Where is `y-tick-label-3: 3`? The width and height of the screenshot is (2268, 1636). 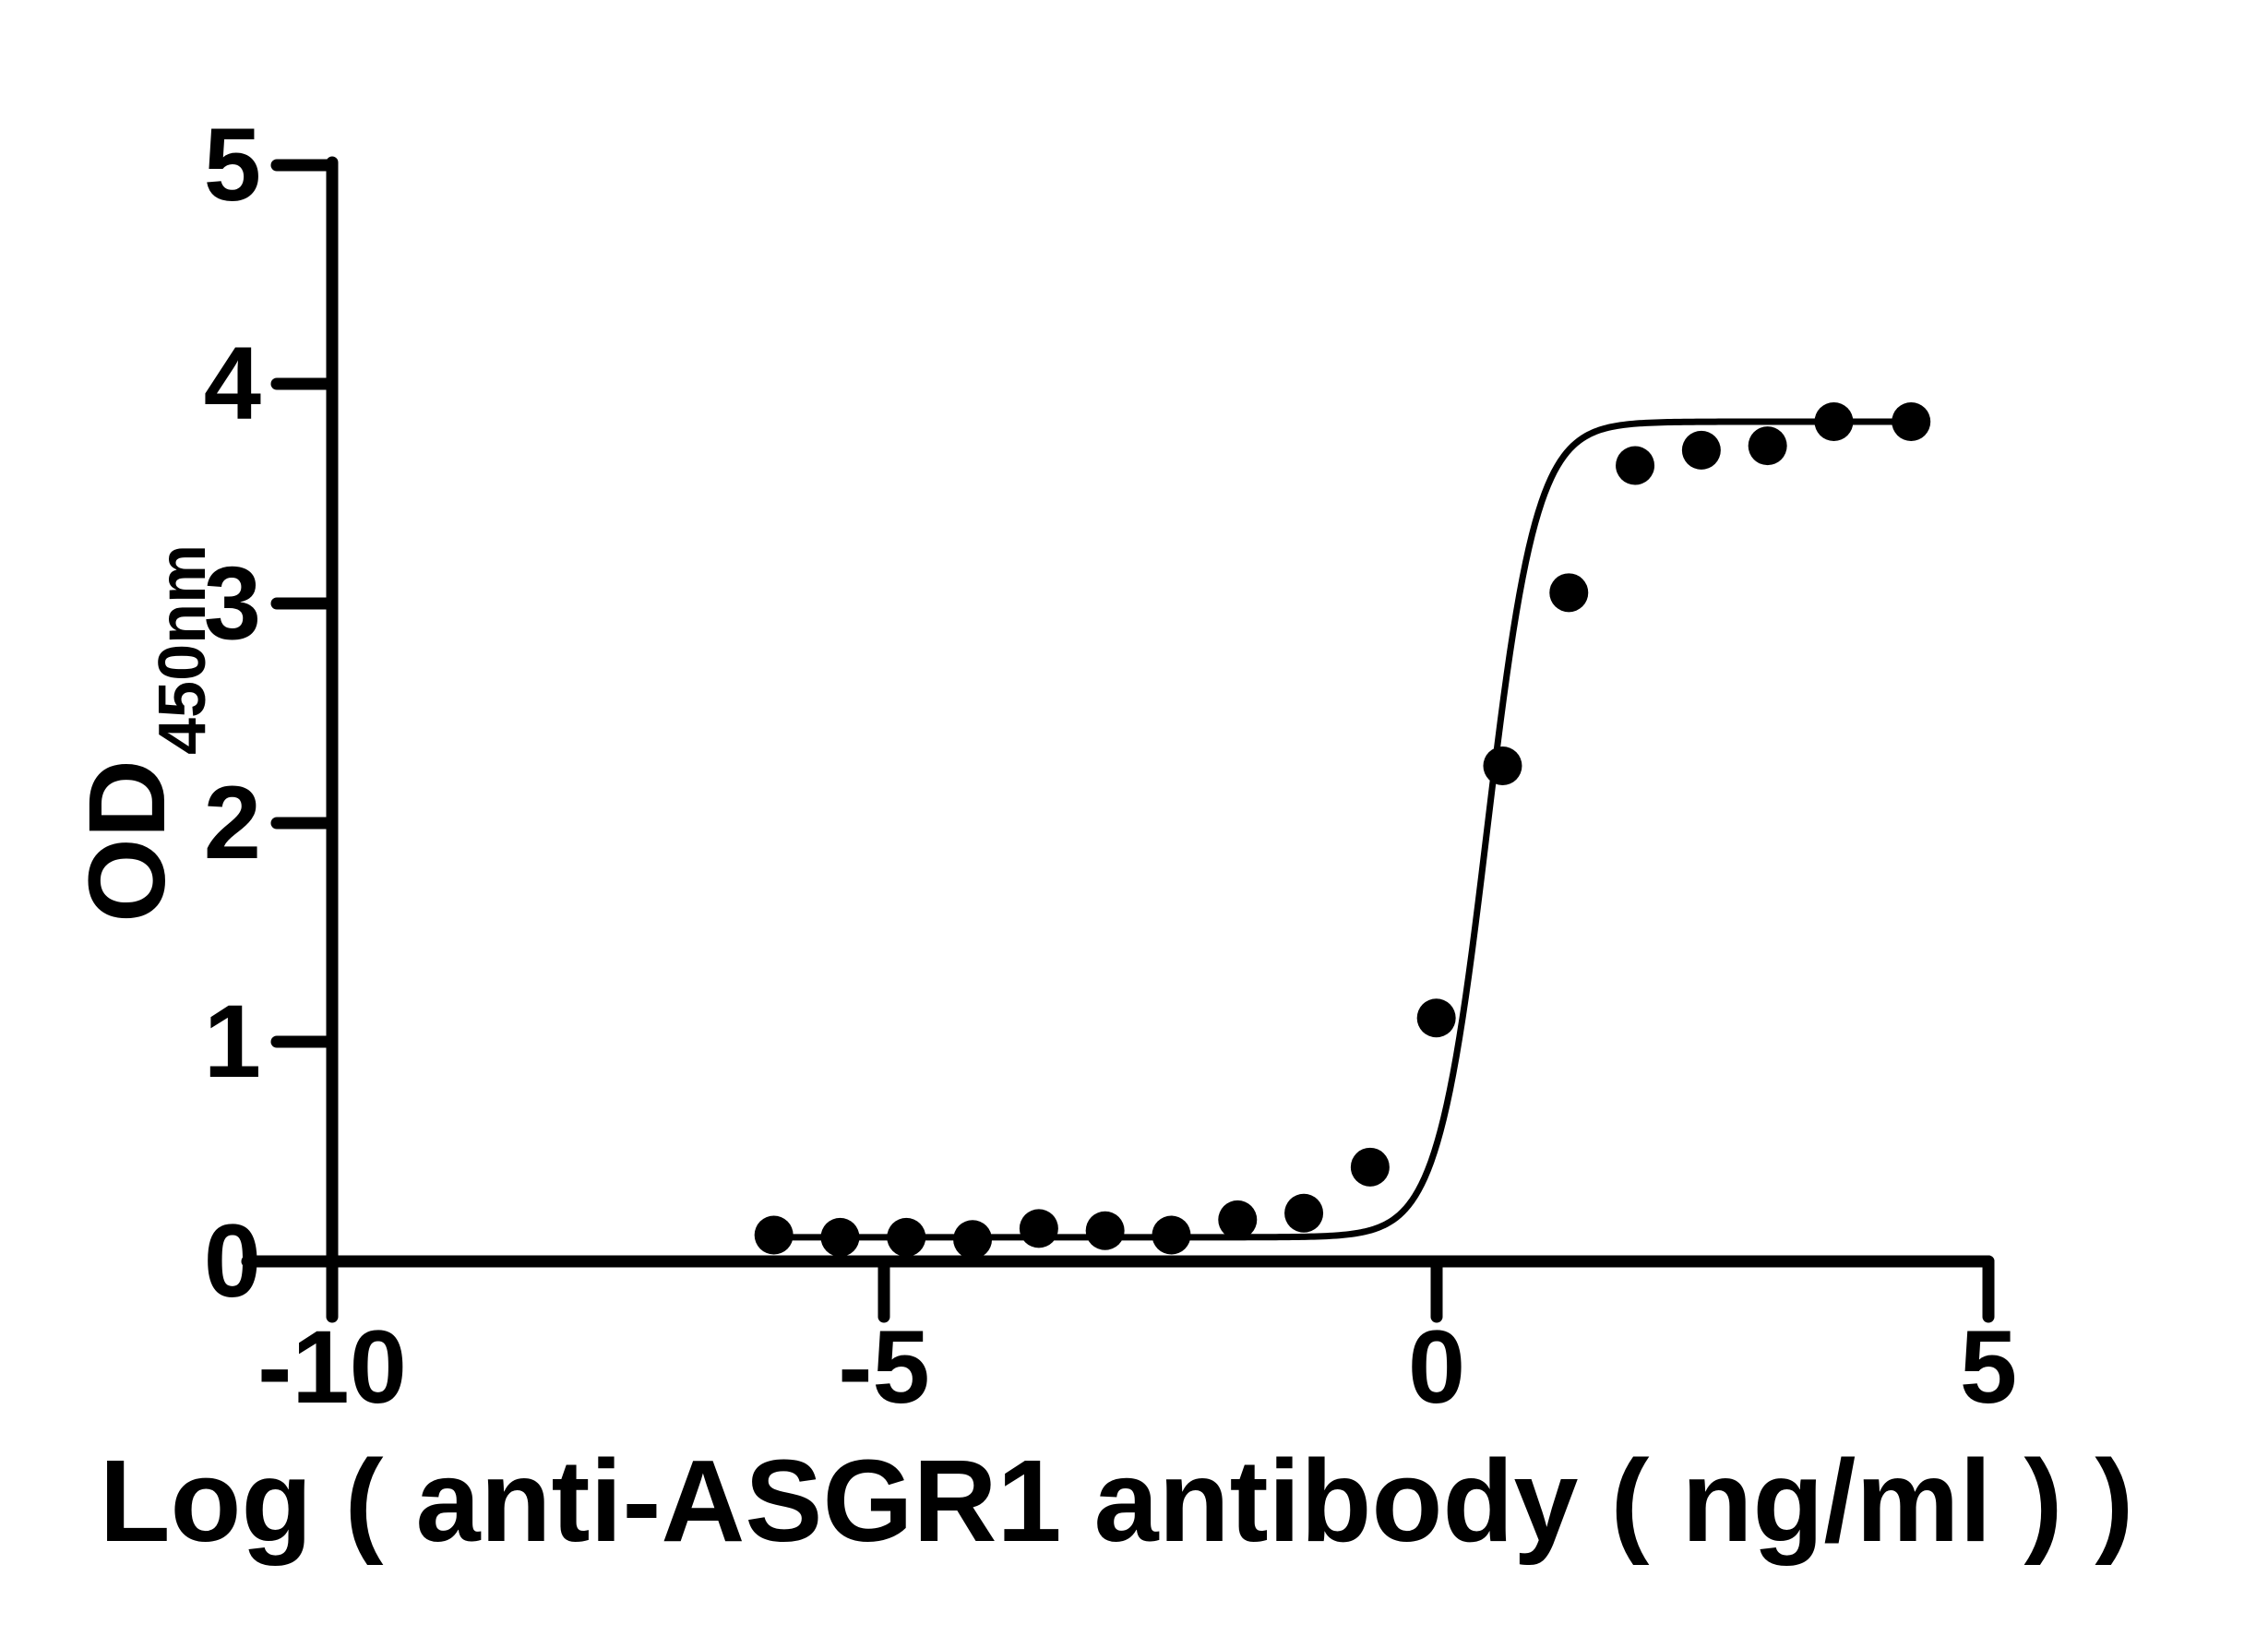 y-tick-label-3: 3 is located at coordinates (233, 603).